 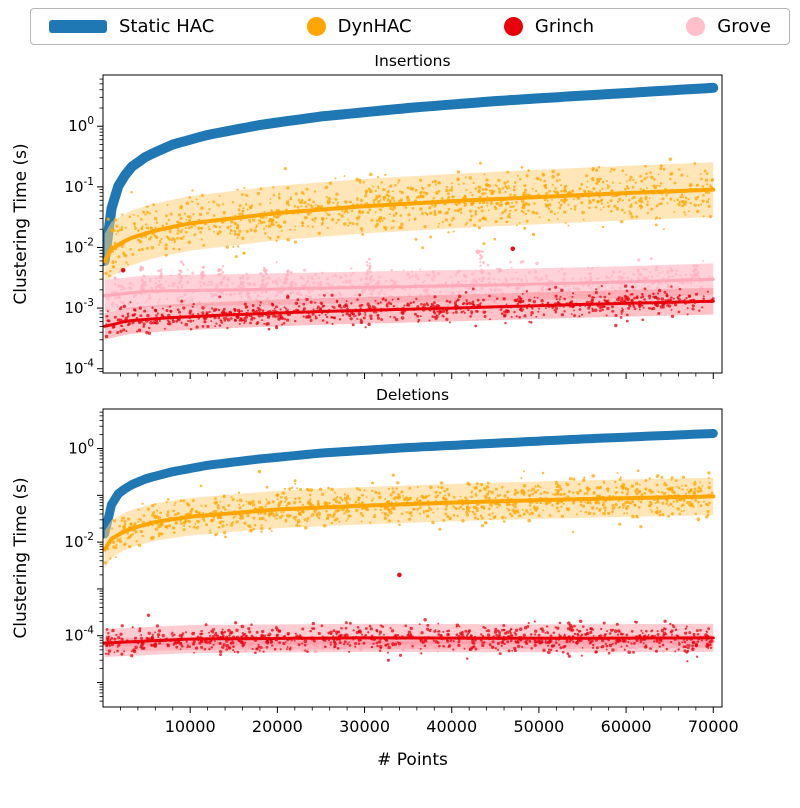 I want to click on dynhac-dot-swatch, so click(x=316, y=26).